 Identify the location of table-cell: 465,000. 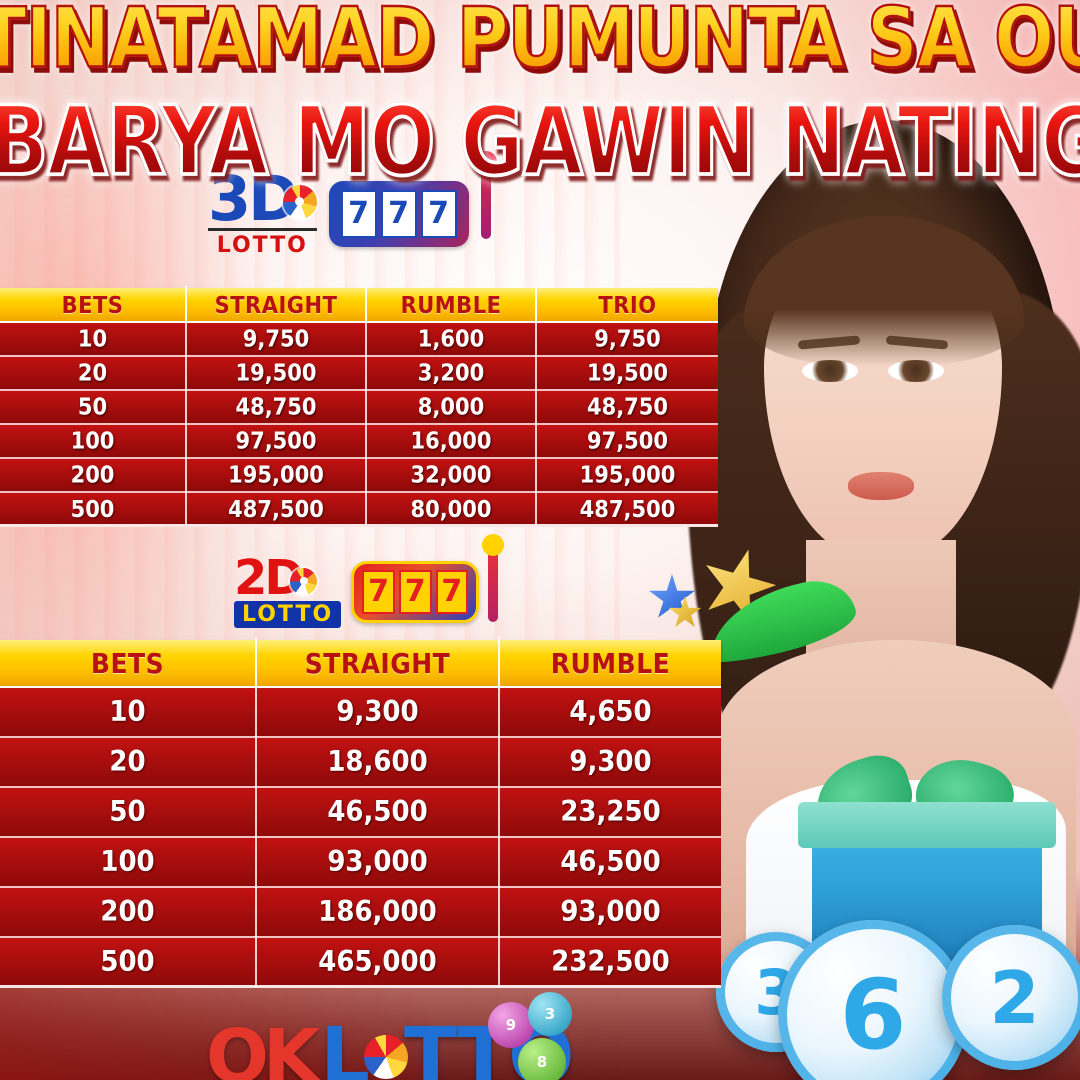
(378, 961).